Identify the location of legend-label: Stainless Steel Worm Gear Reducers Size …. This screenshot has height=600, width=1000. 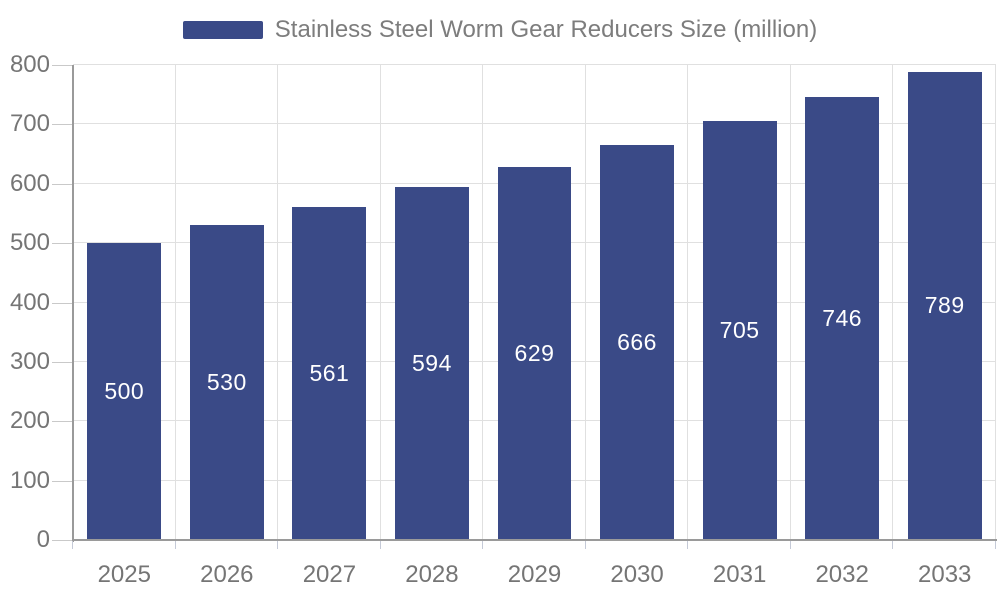
(546, 29).